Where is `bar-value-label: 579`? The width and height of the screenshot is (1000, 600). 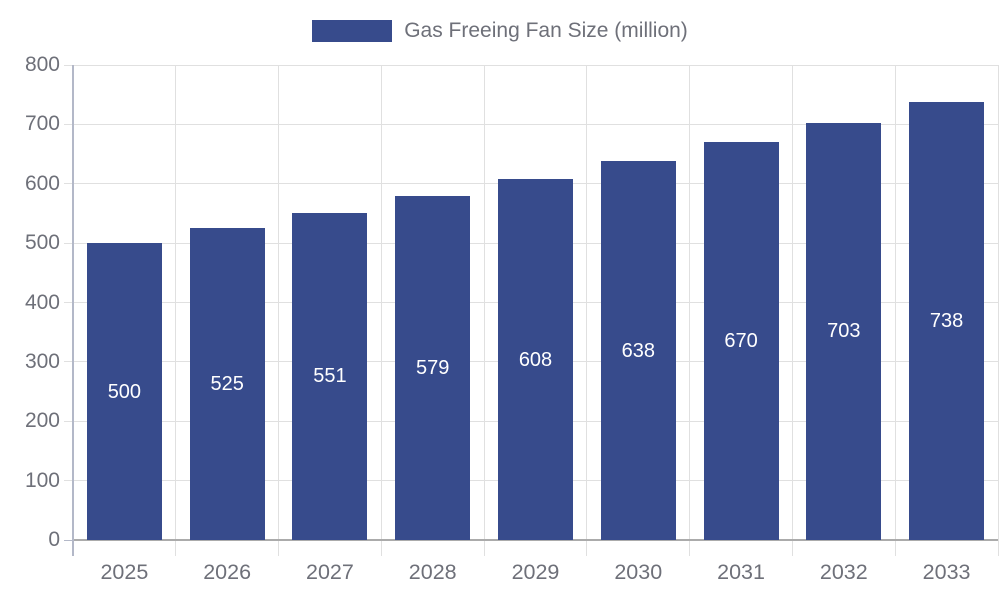 bar-value-label: 579 is located at coordinates (433, 368).